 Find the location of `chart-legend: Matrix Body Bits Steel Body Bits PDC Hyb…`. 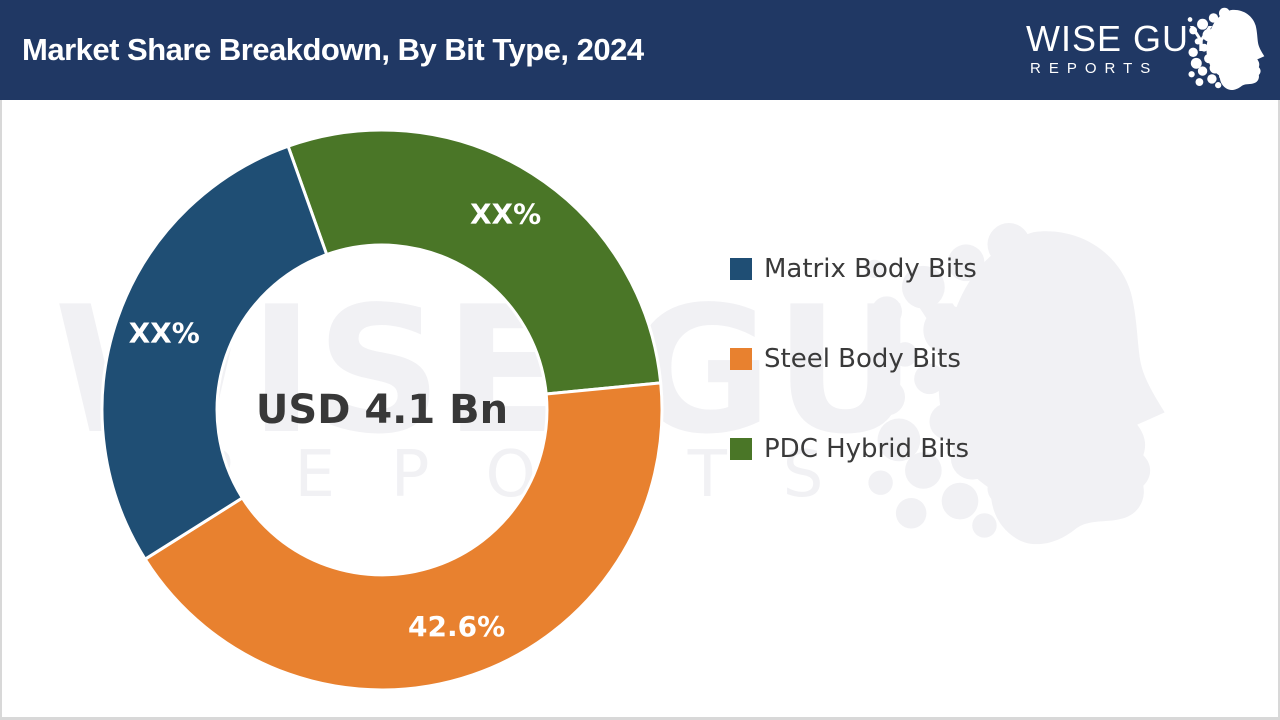

chart-legend: Matrix Body Bits Steel Body Bits PDC Hyb… is located at coordinates (853, 383).